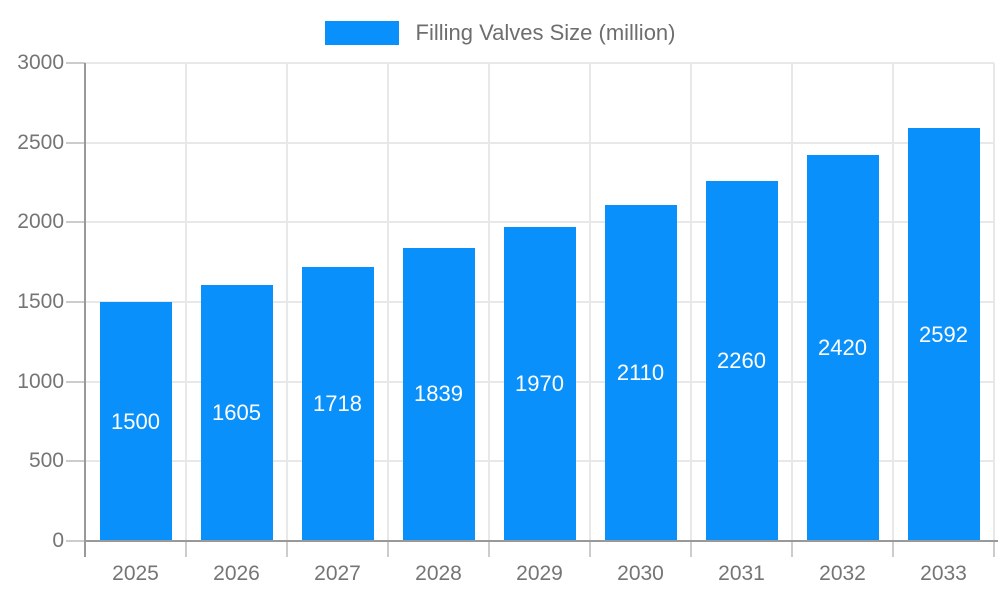 This screenshot has height=600, width=1000. Describe the element at coordinates (741, 573) in the screenshot. I see `x-axis-tick-label: 2031` at that location.